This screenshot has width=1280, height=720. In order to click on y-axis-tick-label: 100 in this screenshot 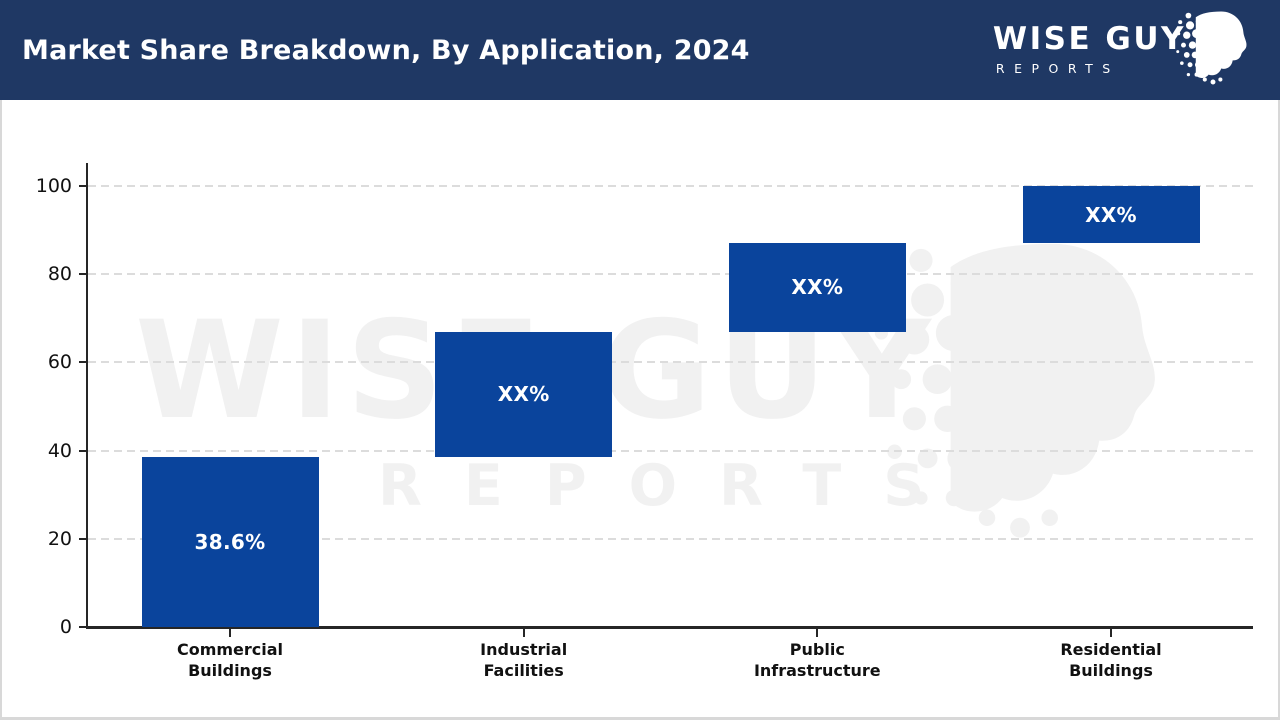, I will do `click(53, 186)`.